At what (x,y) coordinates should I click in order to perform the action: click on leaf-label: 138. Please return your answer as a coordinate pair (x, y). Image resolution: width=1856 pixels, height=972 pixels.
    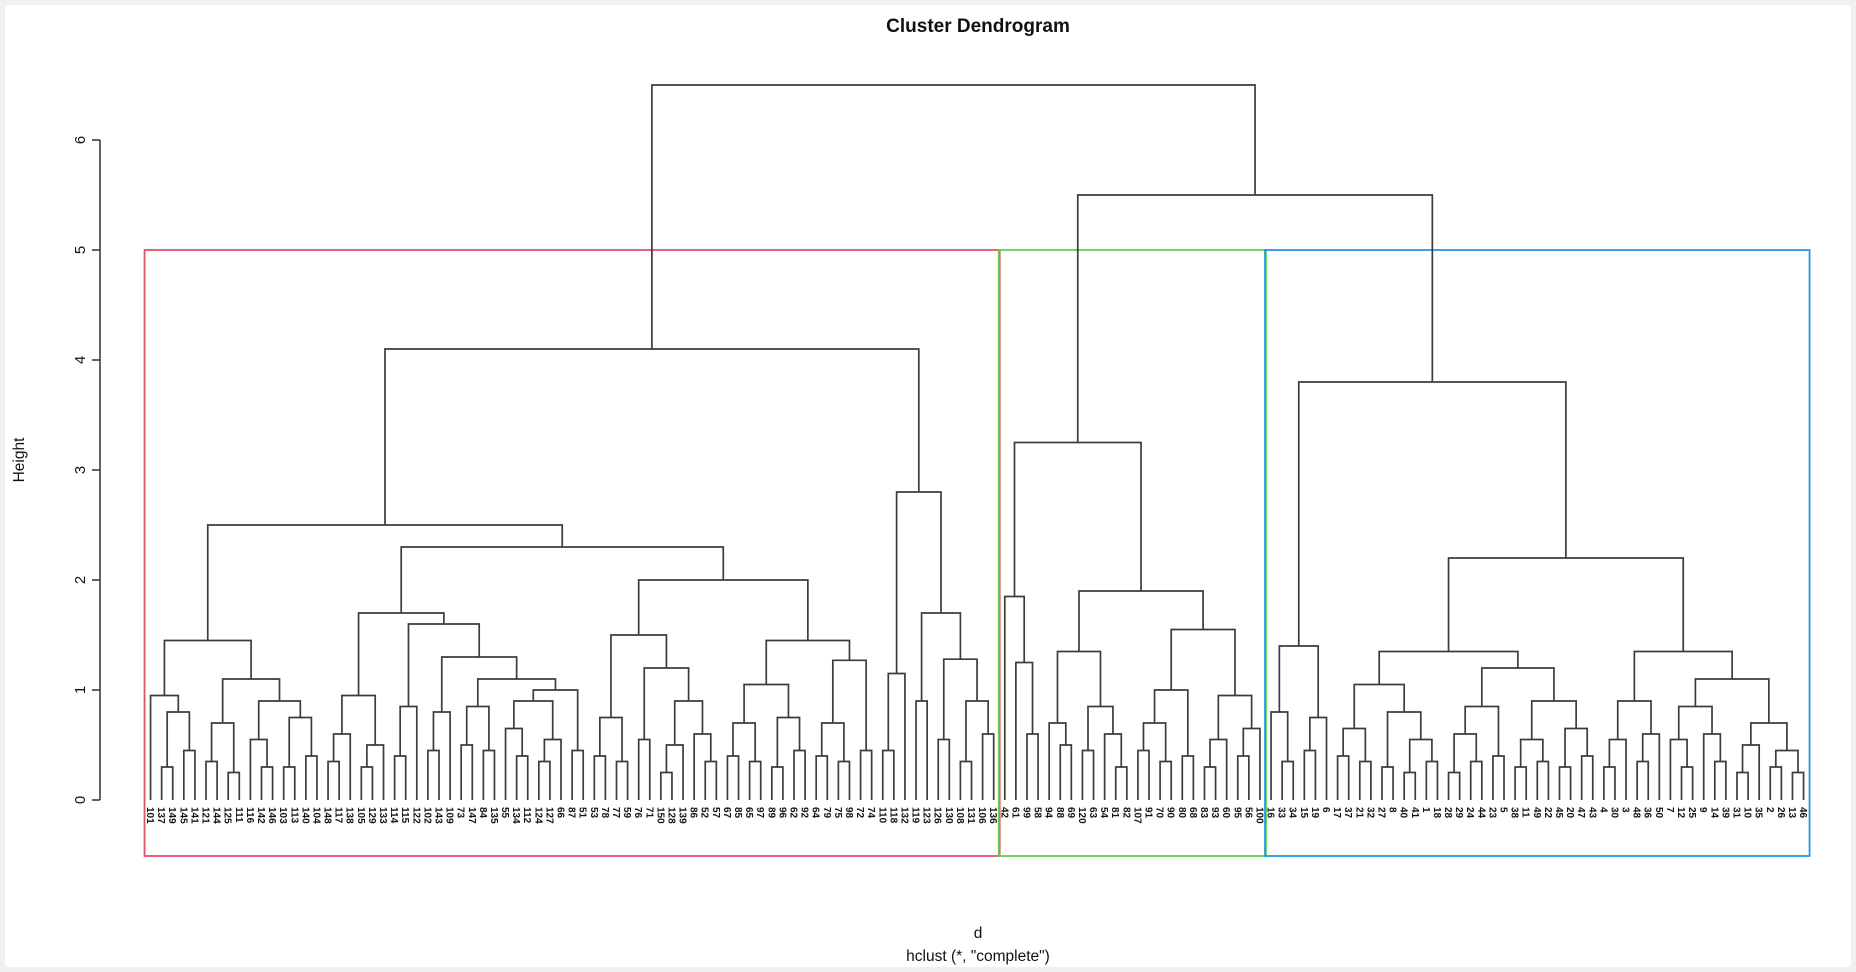
    Looking at the image, I should click on (349, 815).